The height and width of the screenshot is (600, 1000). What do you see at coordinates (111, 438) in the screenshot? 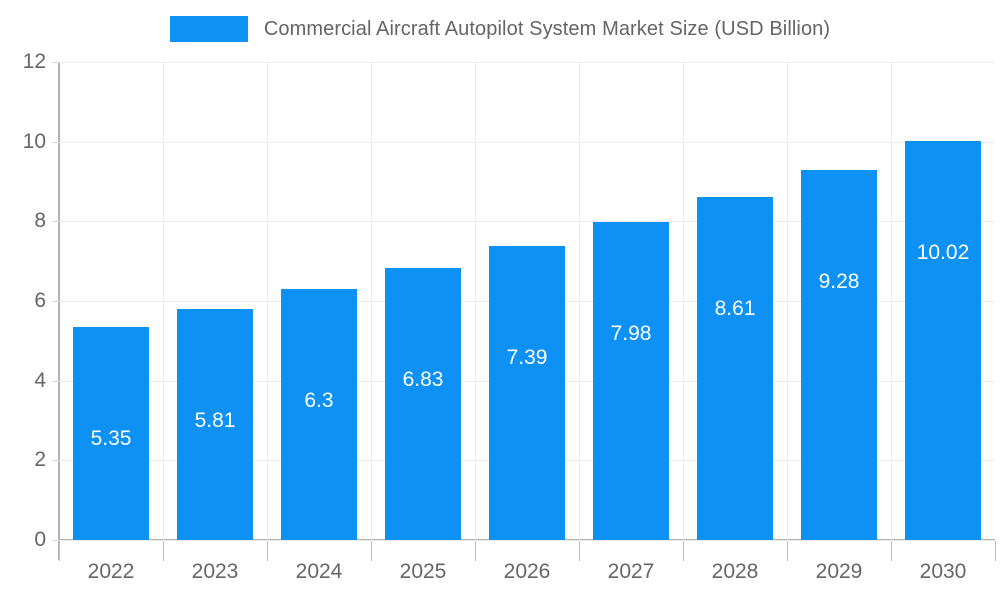
I see `bar-value-label: 5.35` at bounding box center [111, 438].